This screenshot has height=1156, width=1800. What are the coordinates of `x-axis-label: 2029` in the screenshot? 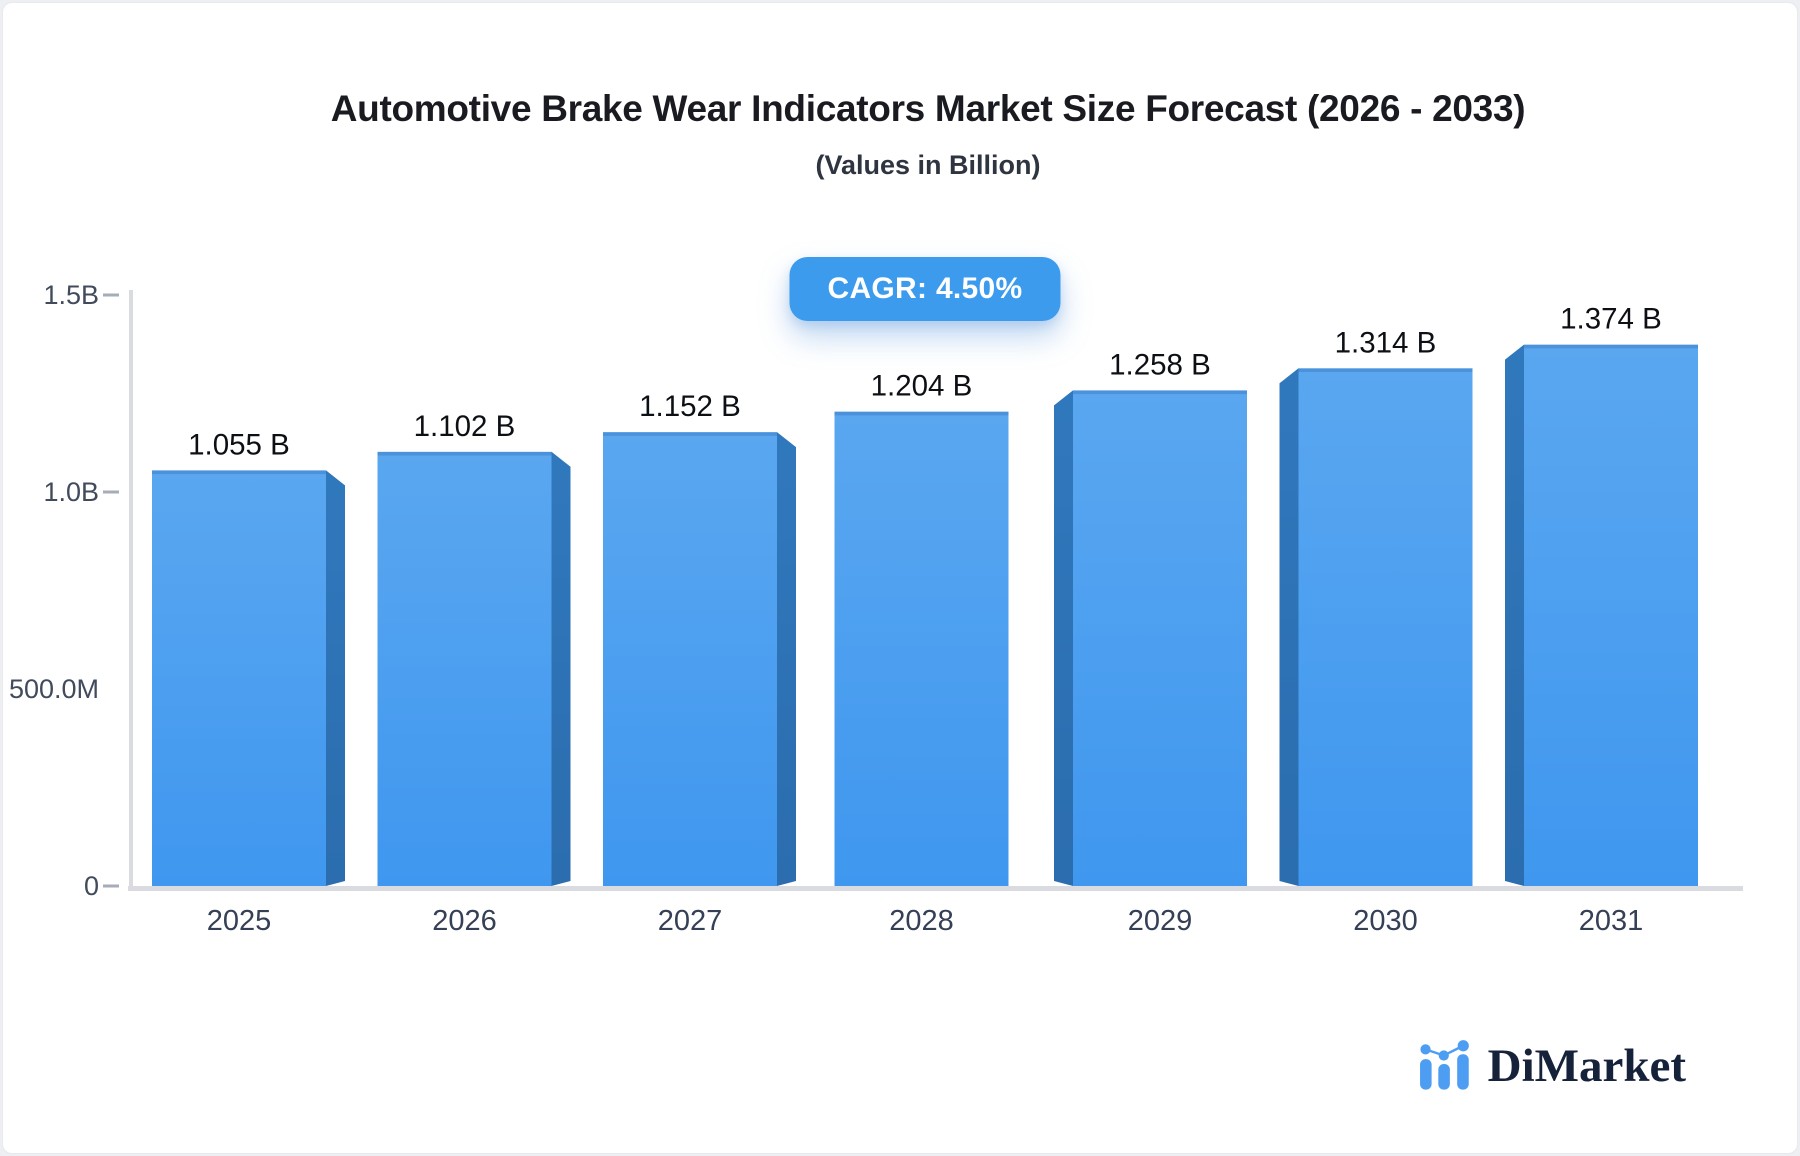 It's located at (1160, 921).